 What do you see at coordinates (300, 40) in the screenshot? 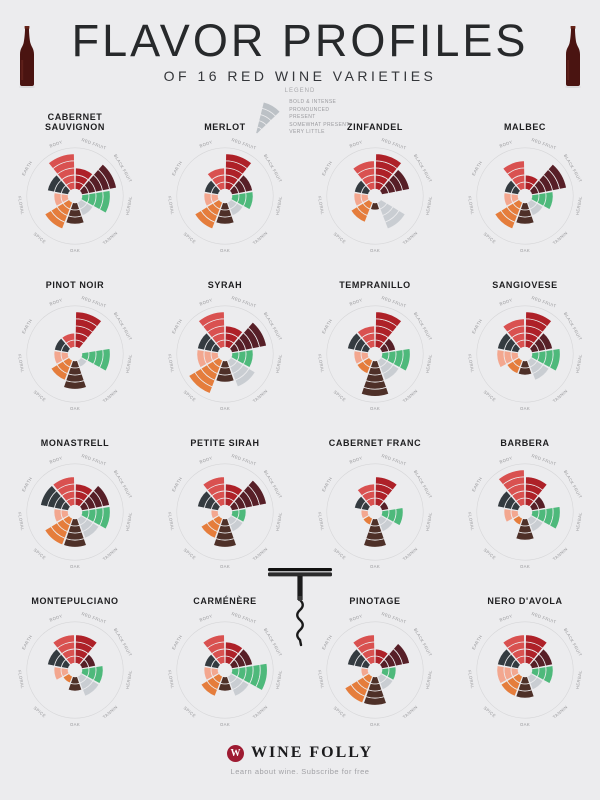
I see `page-title: FLAVOR PROFILES` at bounding box center [300, 40].